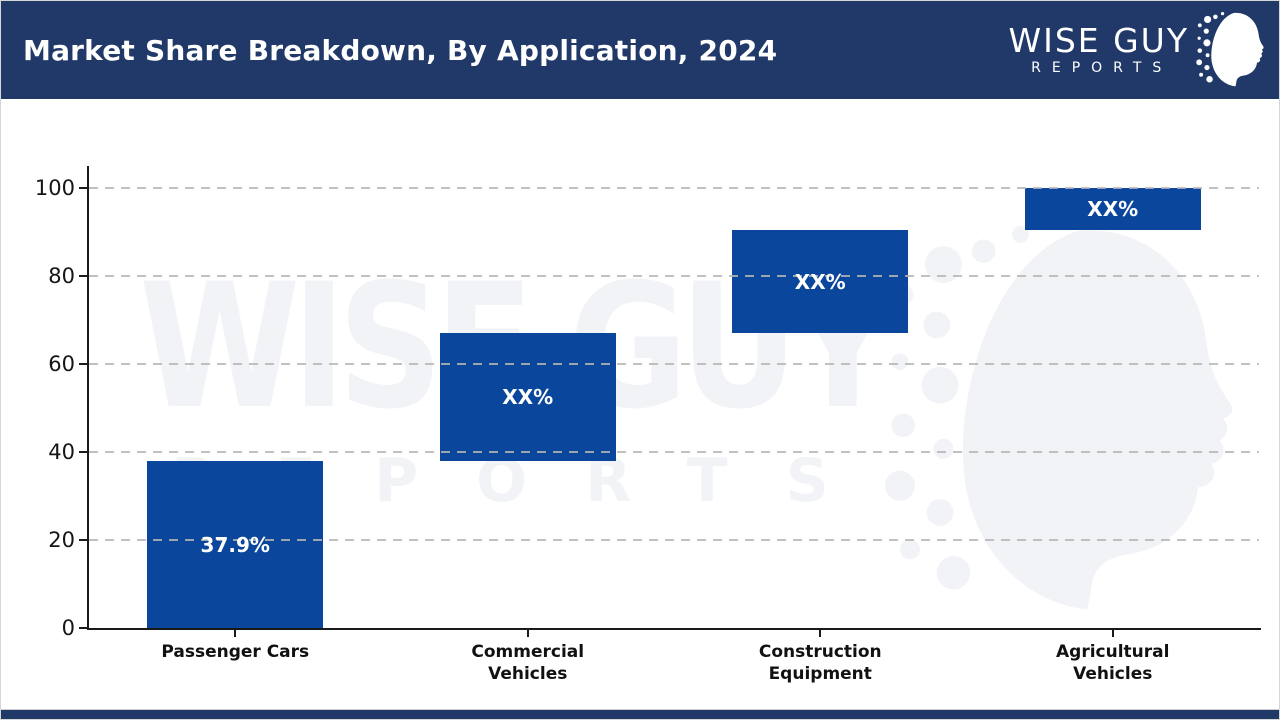  I want to click on x-axis-line, so click(674, 629).